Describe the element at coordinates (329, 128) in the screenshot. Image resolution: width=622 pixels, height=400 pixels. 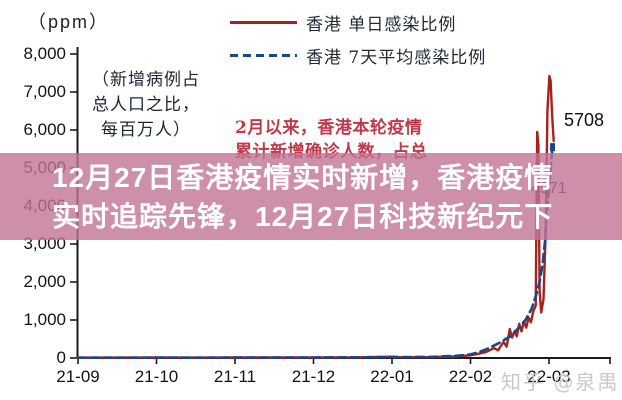
I see `highlight-note-line: 2月以来，香港本轮疫情` at that location.